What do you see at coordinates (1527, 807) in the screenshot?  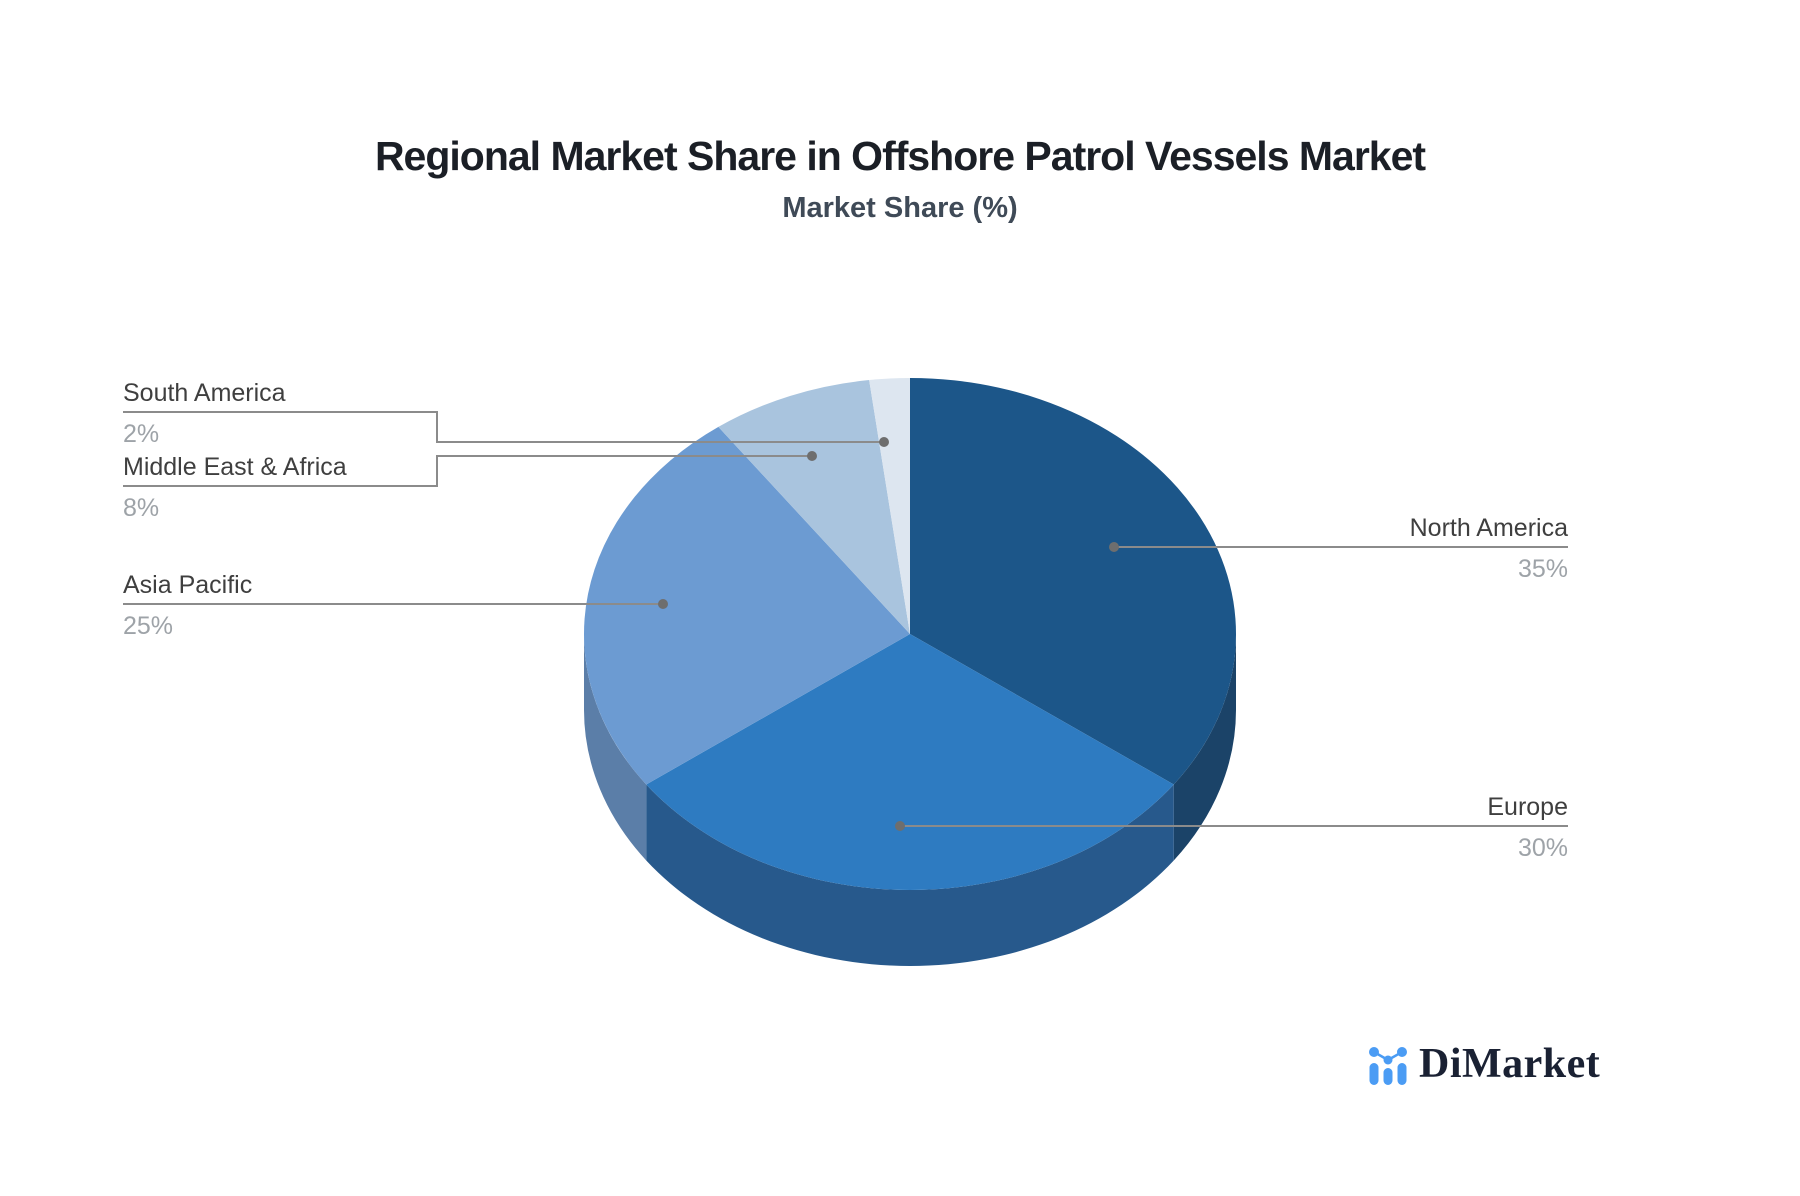 I see `slice-label-europe: Europe` at bounding box center [1527, 807].